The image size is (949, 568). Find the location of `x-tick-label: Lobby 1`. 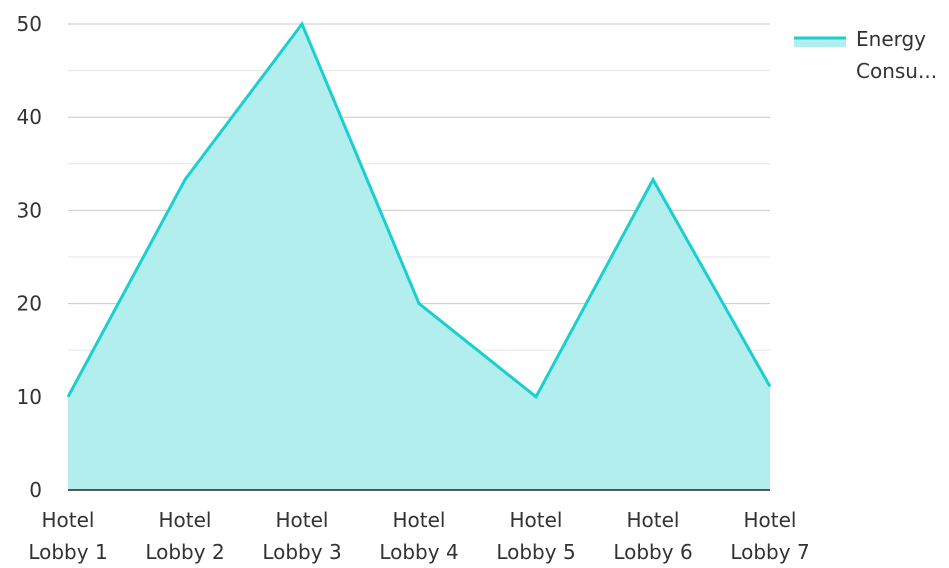

x-tick-label: Lobby 1 is located at coordinates (67, 552).